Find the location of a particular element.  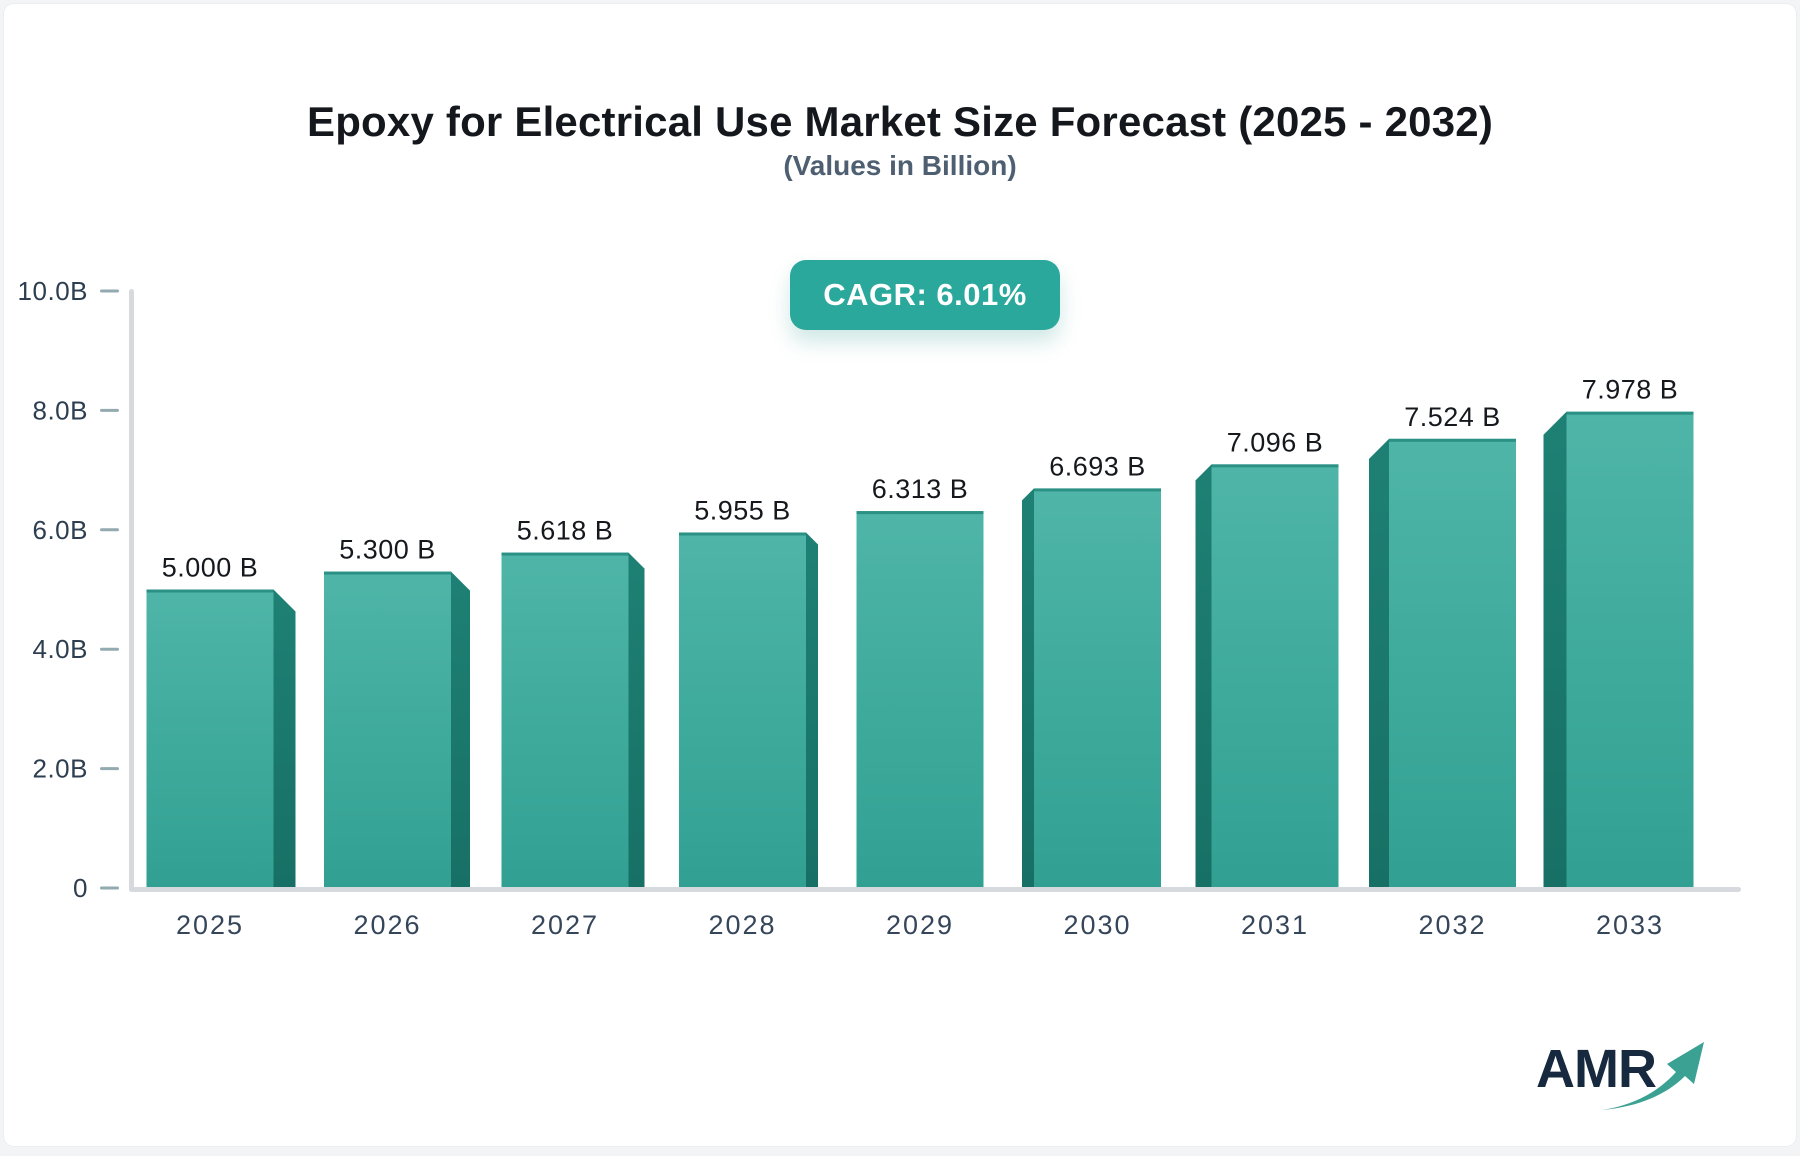

x-tick-label: 2026 is located at coordinates (387, 925).